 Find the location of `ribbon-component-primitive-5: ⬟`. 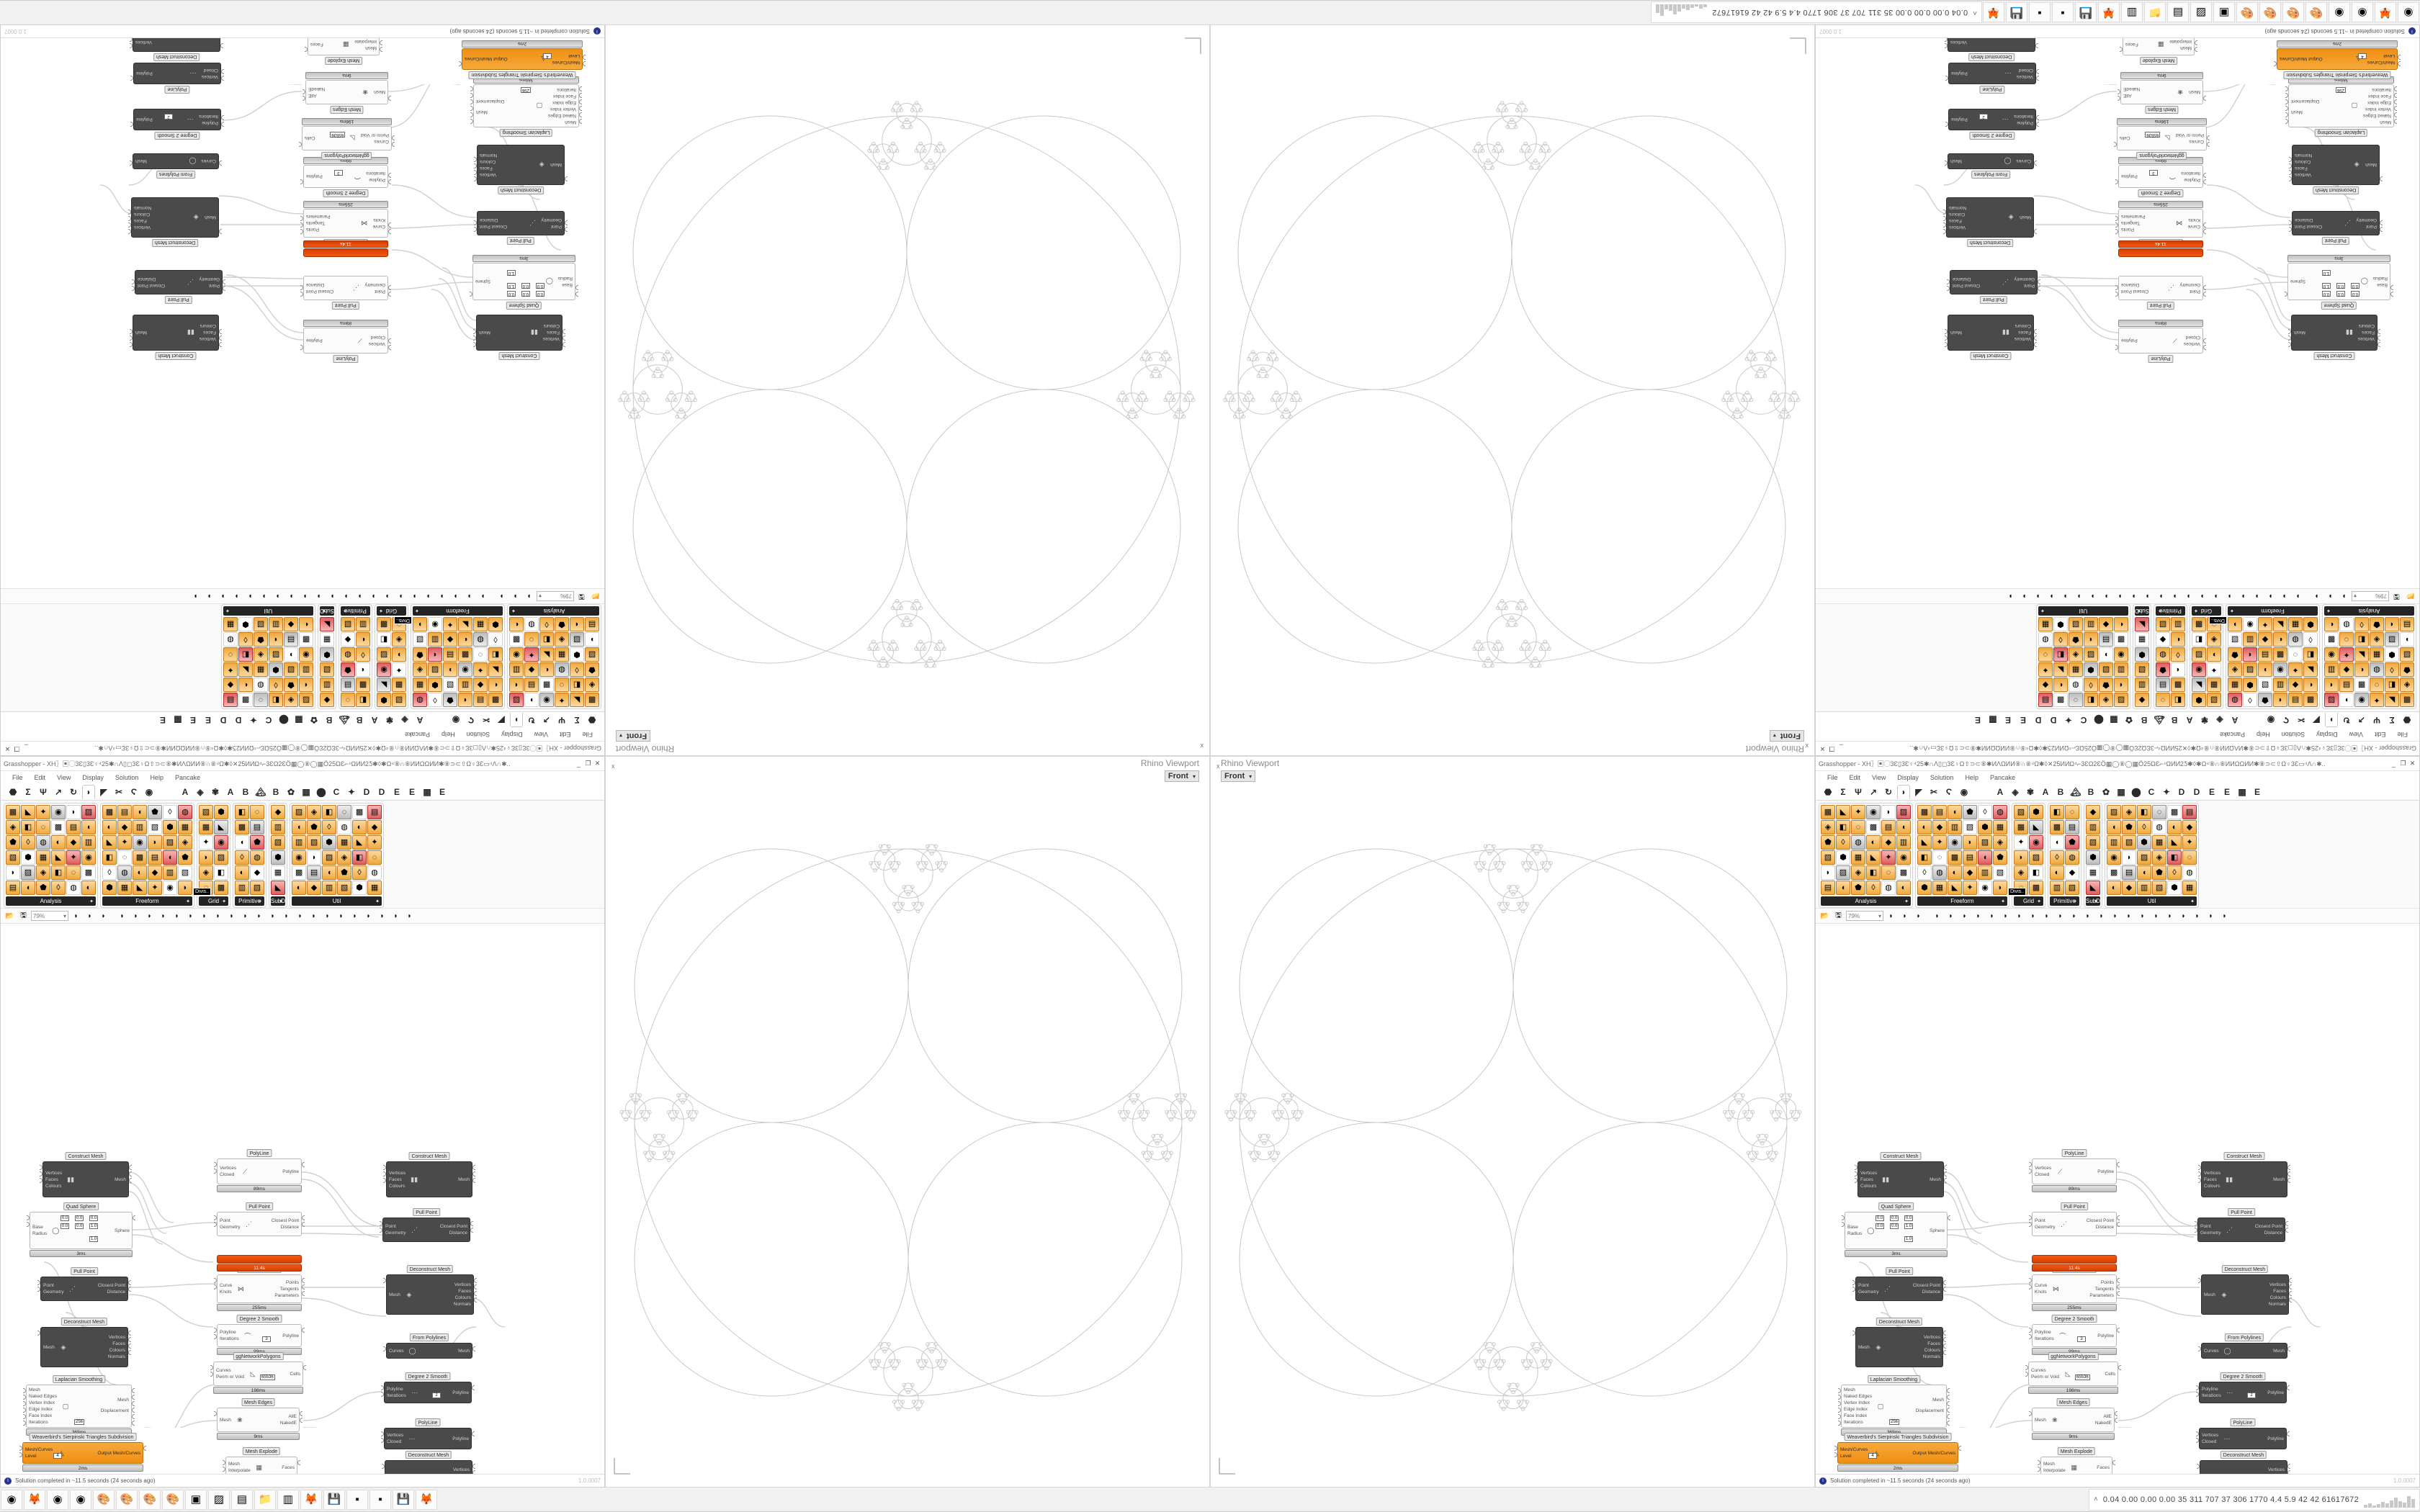

ribbon-component-primitive-5: ⬟ is located at coordinates (2163, 669).